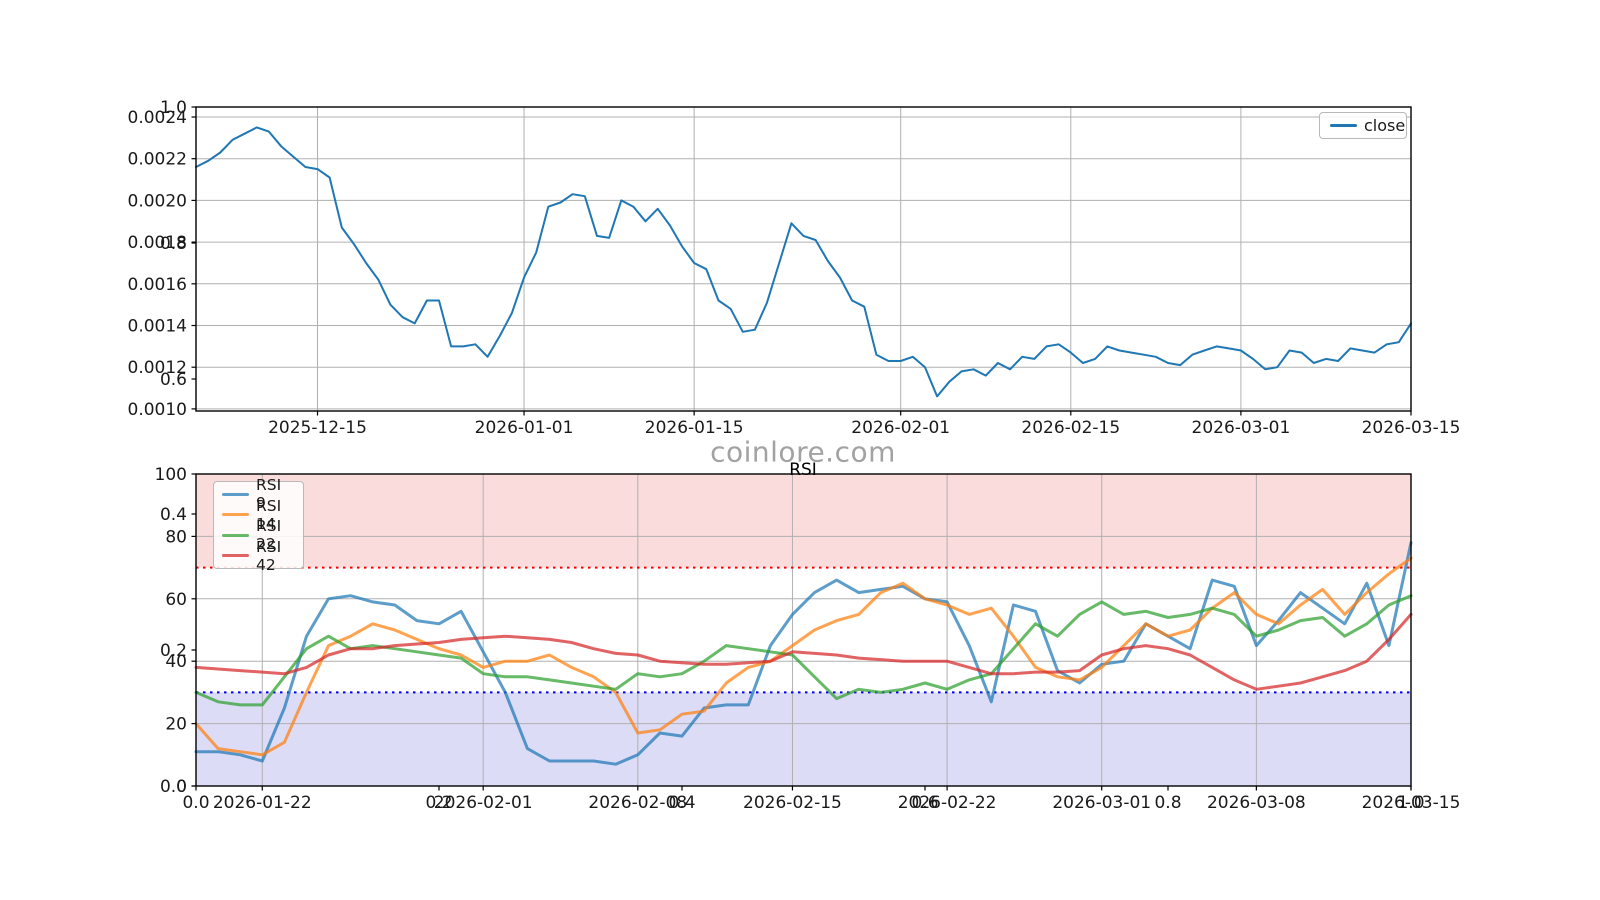  Describe the element at coordinates (157, 118) in the screenshot. I see `y-tick-label: 0.0024` at that location.